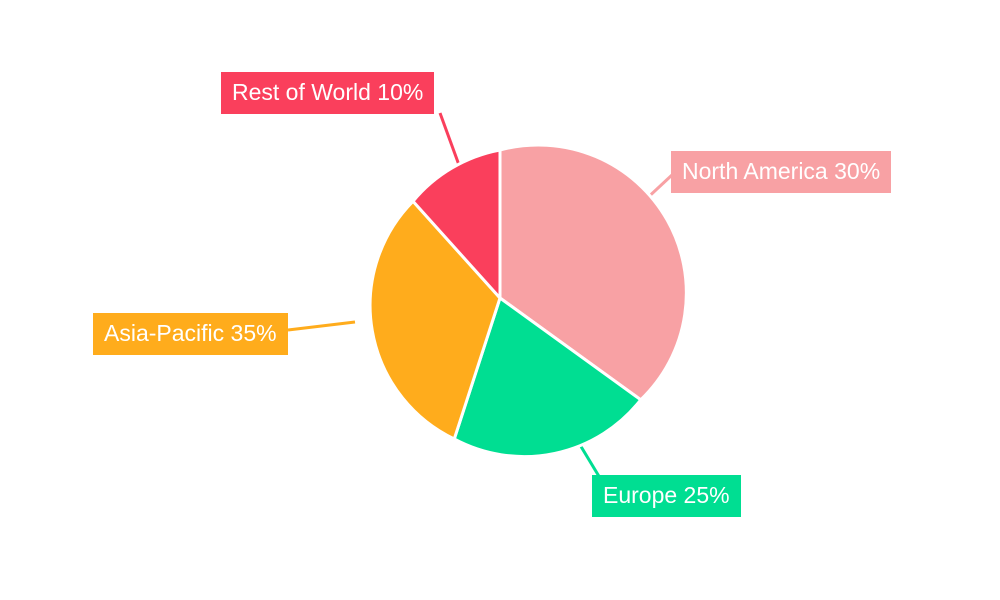 Image resolution: width=1000 pixels, height=600 pixels. Describe the element at coordinates (456, 224) in the screenshot. I see `pie-slice-rest-of-world` at that location.